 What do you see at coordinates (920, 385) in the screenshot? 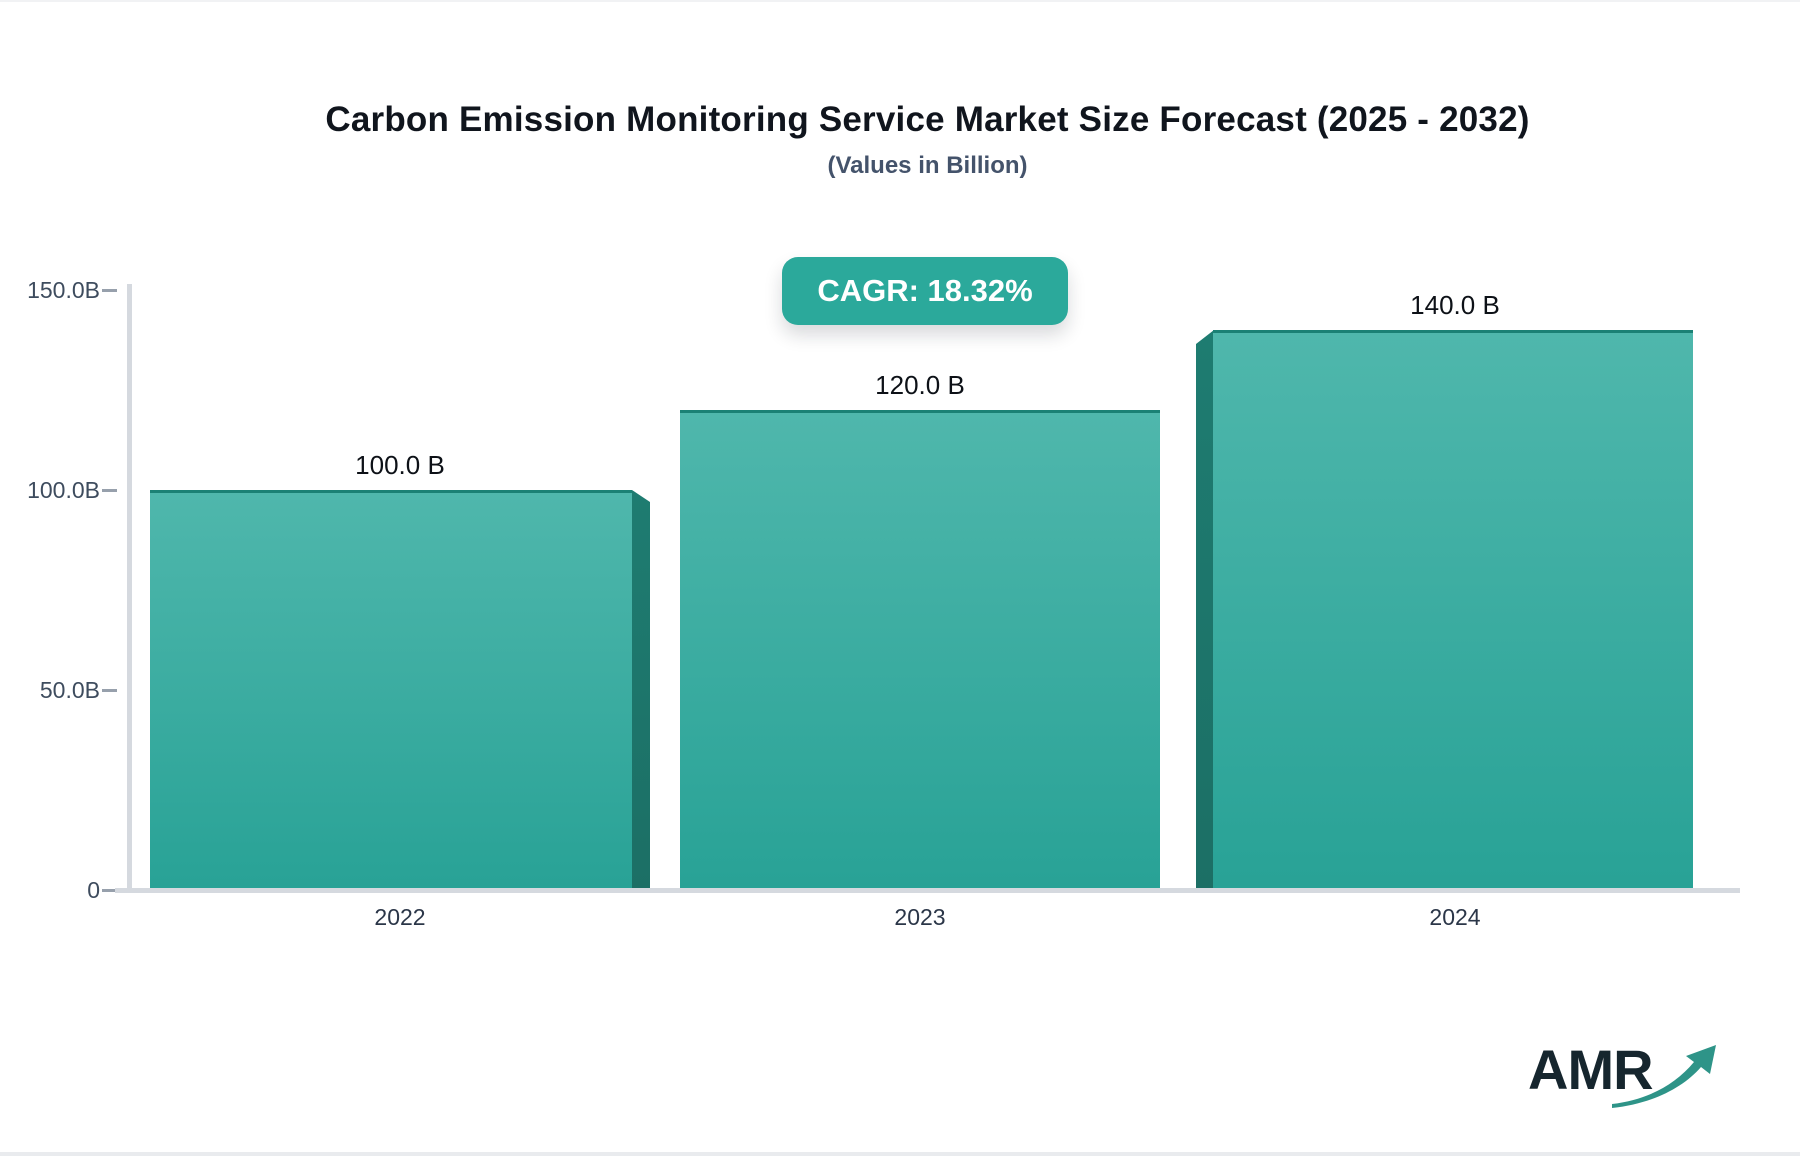
I see `bar-value-label: 120.0 B` at bounding box center [920, 385].